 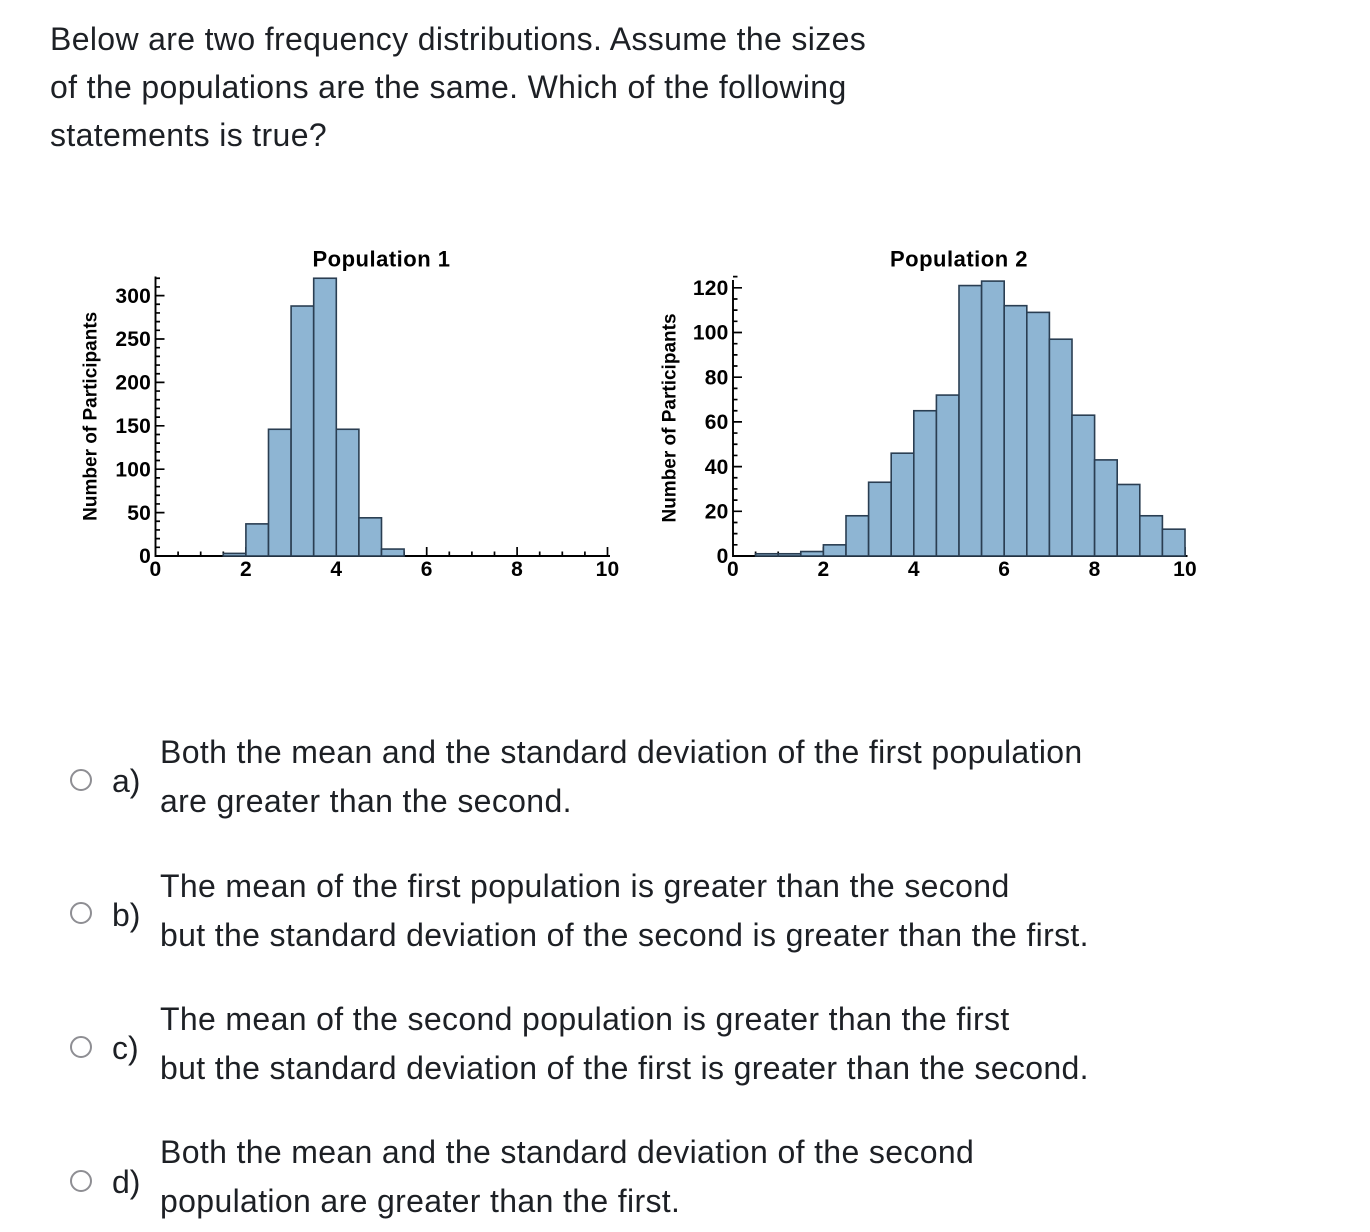 What do you see at coordinates (717, 377) in the screenshot?
I see `svg-text: 80` at bounding box center [717, 377].